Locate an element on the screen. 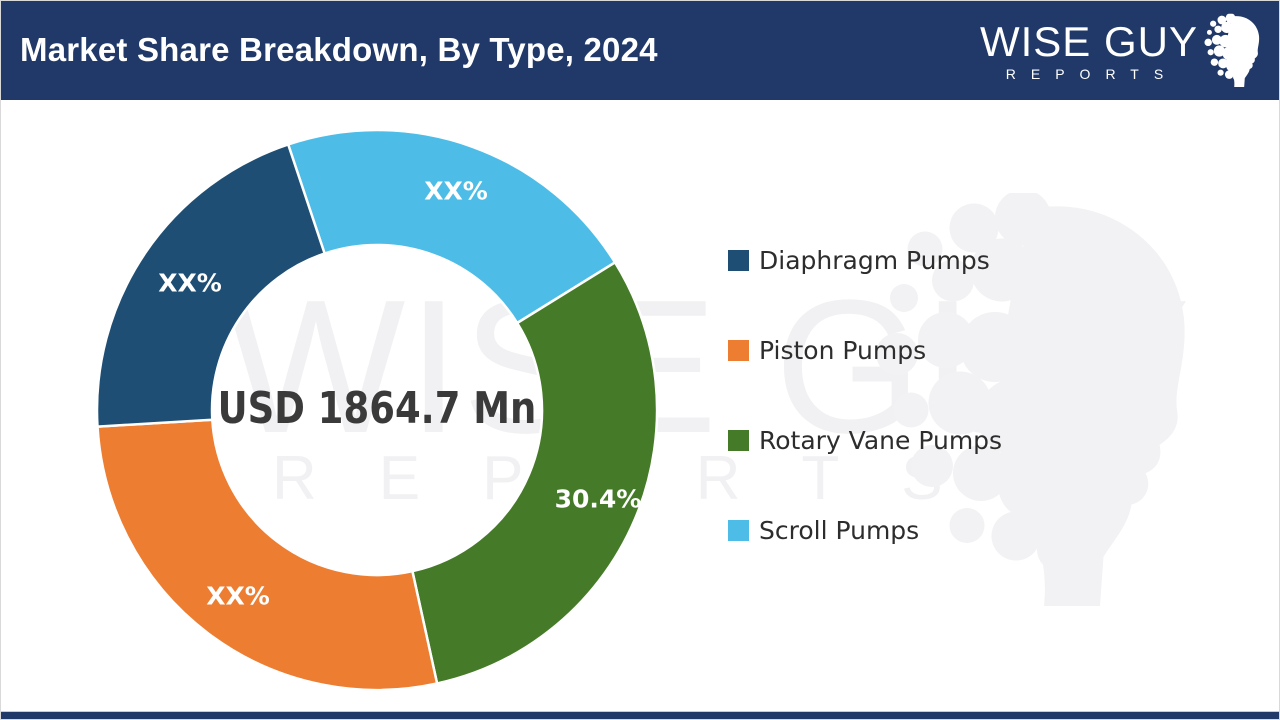 The image size is (1280, 720). legend-label-scroll-pumps: Scroll Pumps is located at coordinates (839, 530).